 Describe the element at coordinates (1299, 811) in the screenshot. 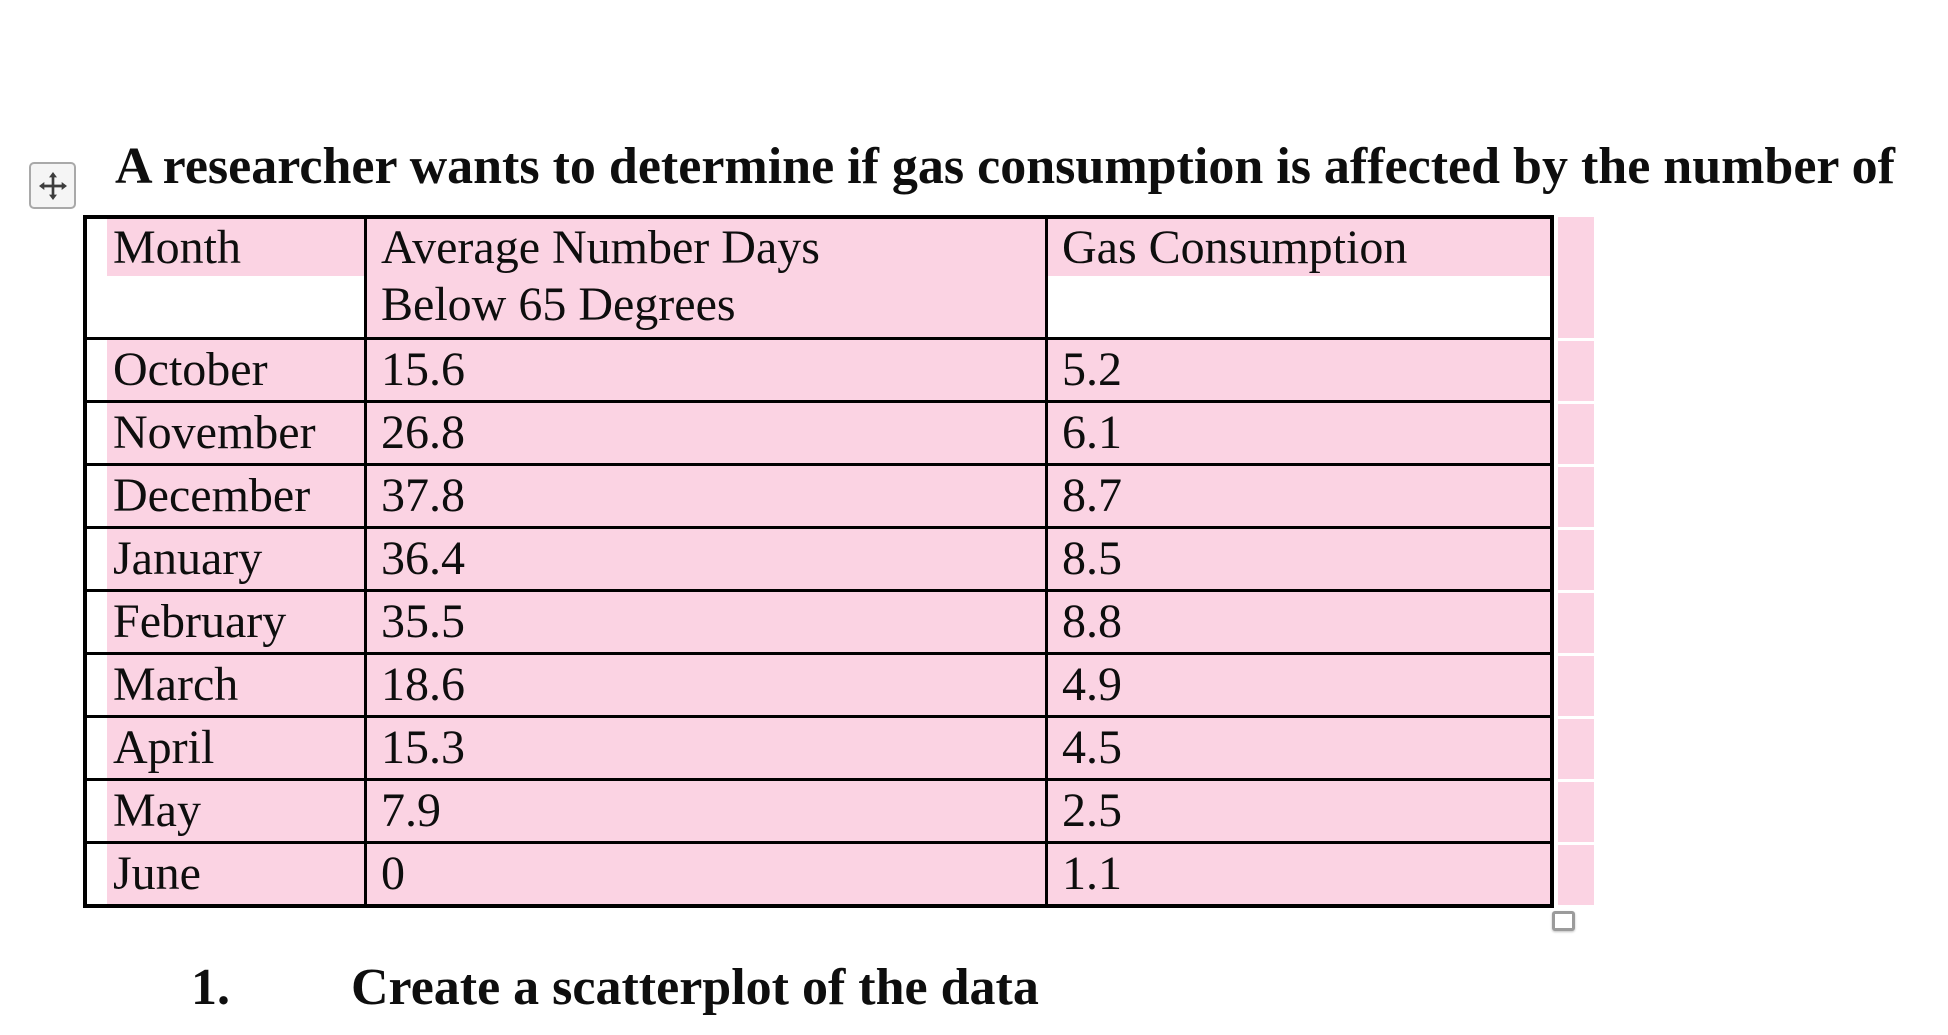

I see `cell-gas: 2.5` at that location.